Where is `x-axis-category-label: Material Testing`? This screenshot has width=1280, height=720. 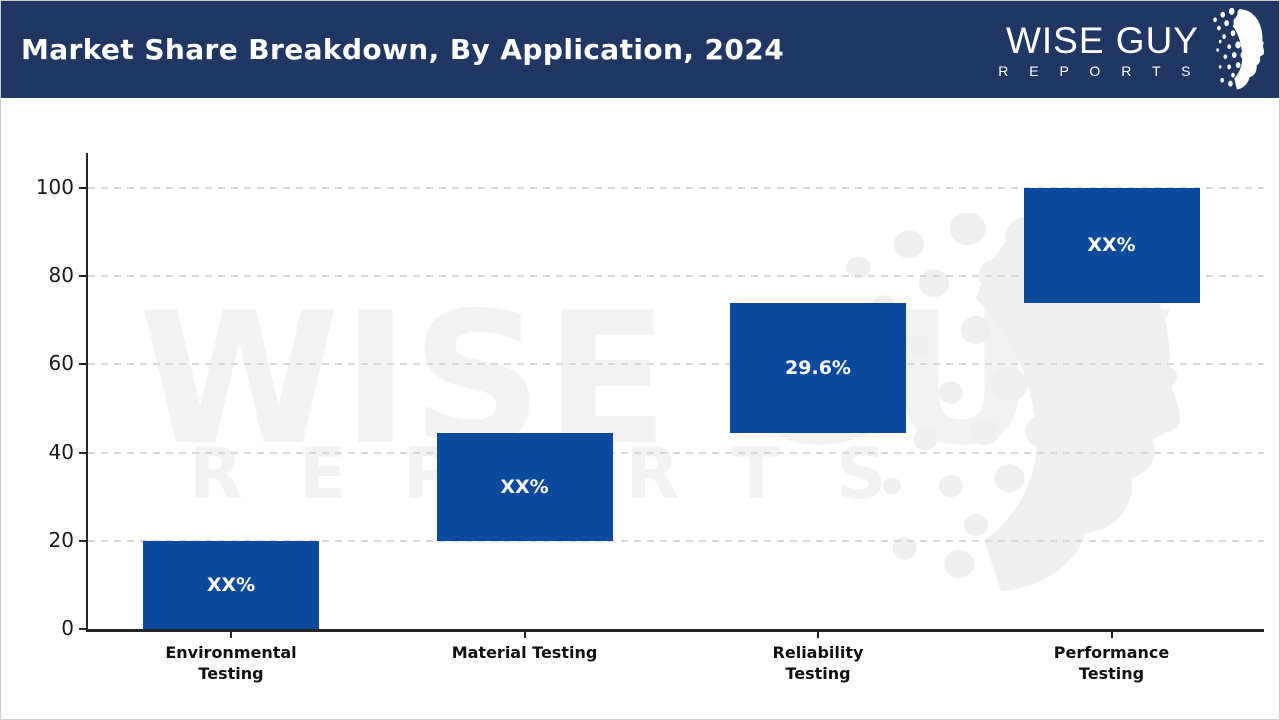 x-axis-category-label: Material Testing is located at coordinates (524, 652).